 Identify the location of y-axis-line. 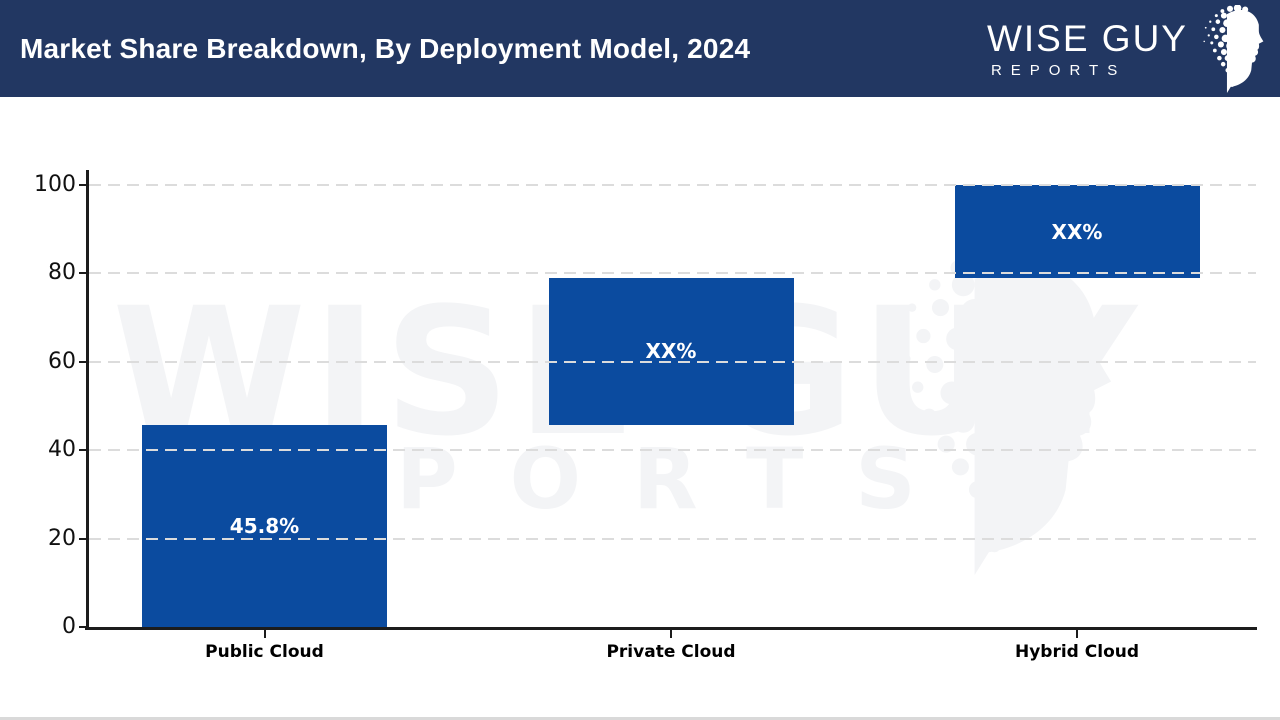
(87, 400).